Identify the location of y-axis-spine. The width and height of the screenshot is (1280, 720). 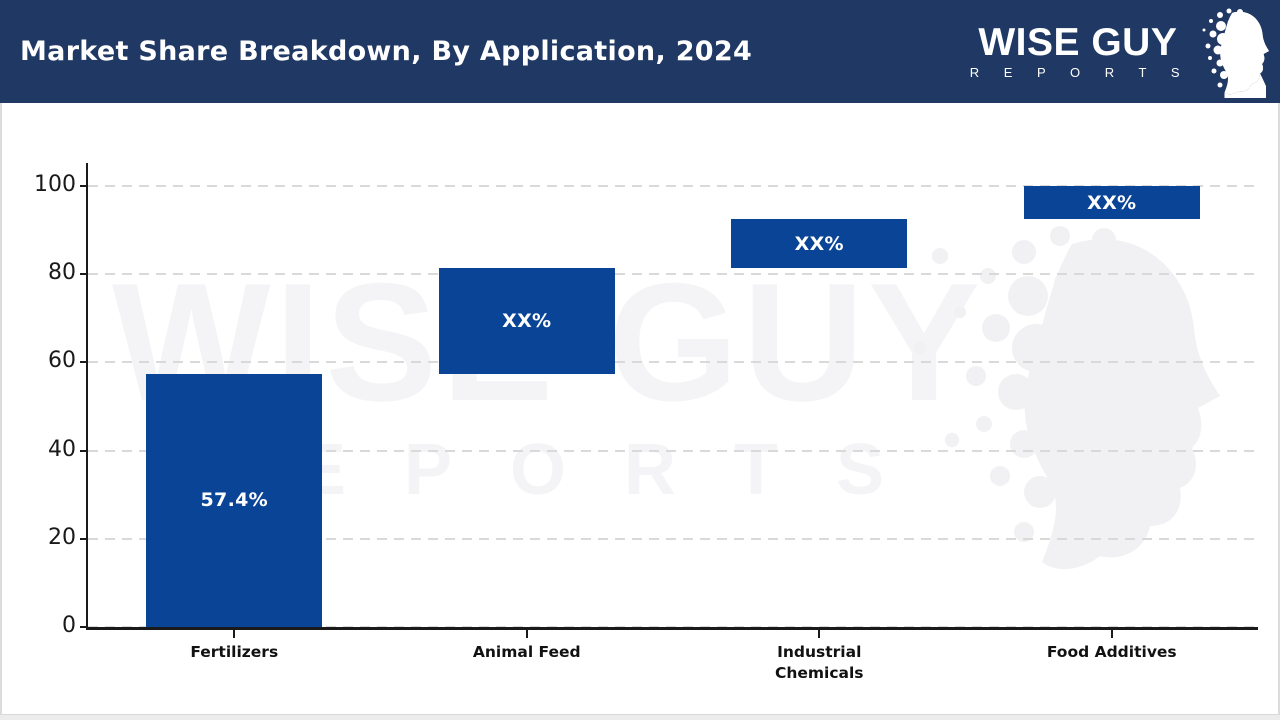
(87, 396).